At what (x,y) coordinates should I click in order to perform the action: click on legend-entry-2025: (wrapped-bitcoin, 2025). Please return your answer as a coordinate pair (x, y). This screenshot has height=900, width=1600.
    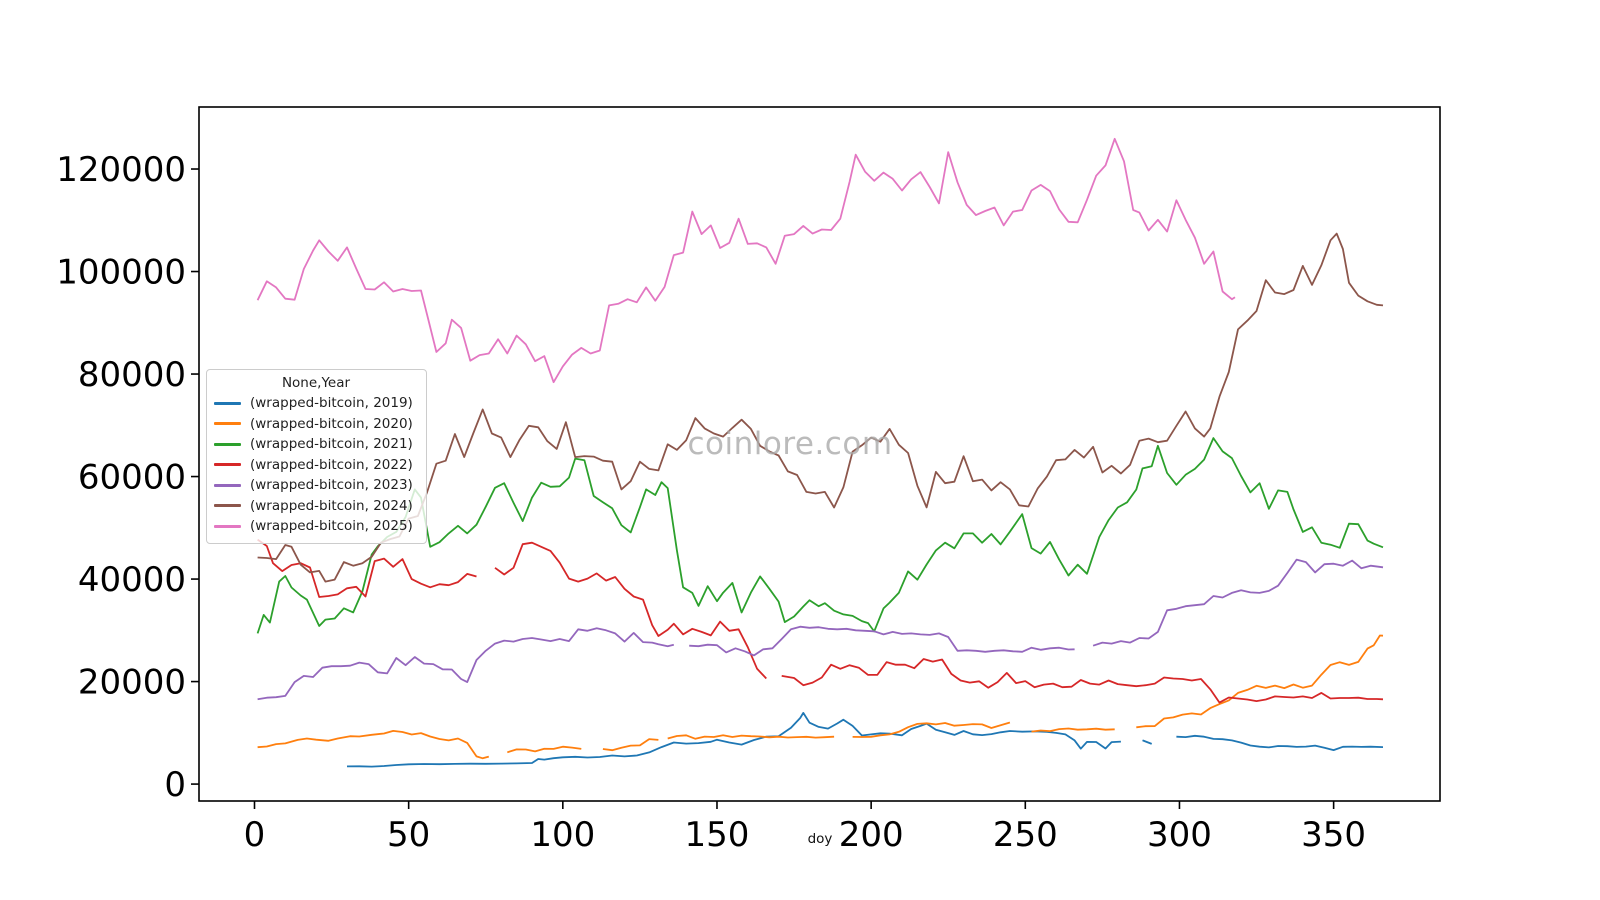
    Looking at the image, I should click on (316, 526).